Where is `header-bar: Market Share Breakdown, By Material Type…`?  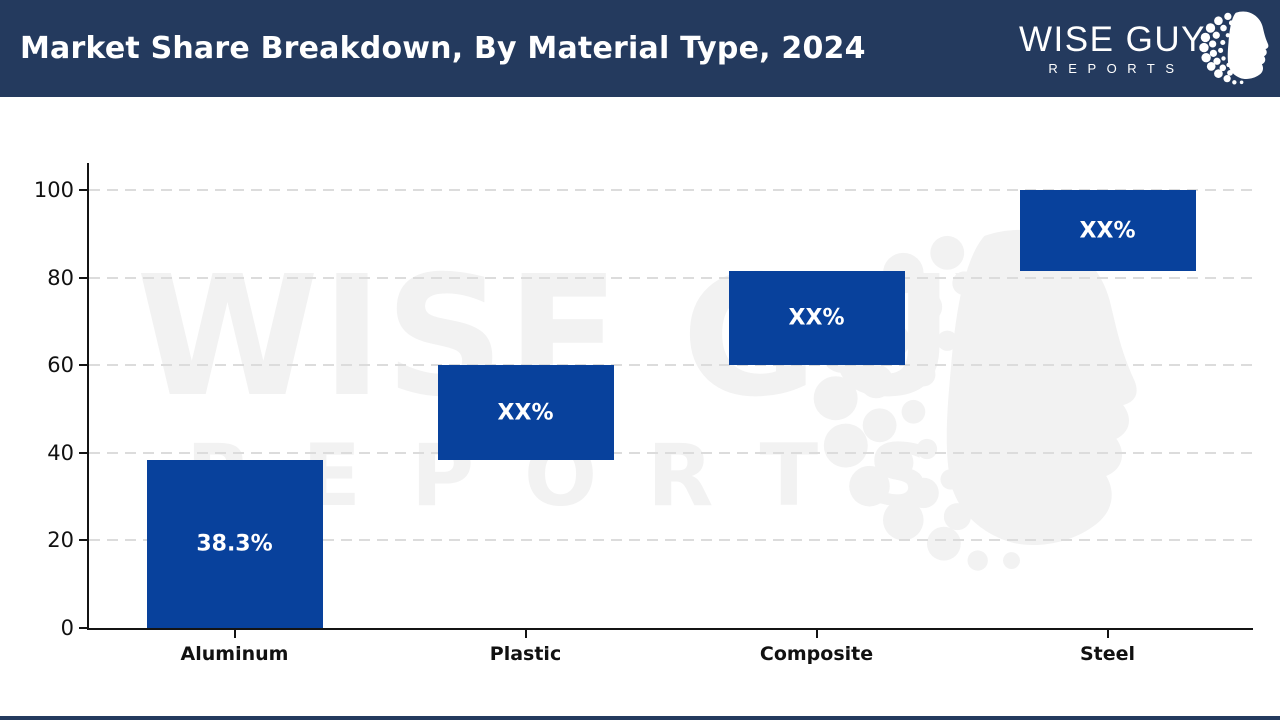 header-bar: Market Share Breakdown, By Material Type… is located at coordinates (640, 48).